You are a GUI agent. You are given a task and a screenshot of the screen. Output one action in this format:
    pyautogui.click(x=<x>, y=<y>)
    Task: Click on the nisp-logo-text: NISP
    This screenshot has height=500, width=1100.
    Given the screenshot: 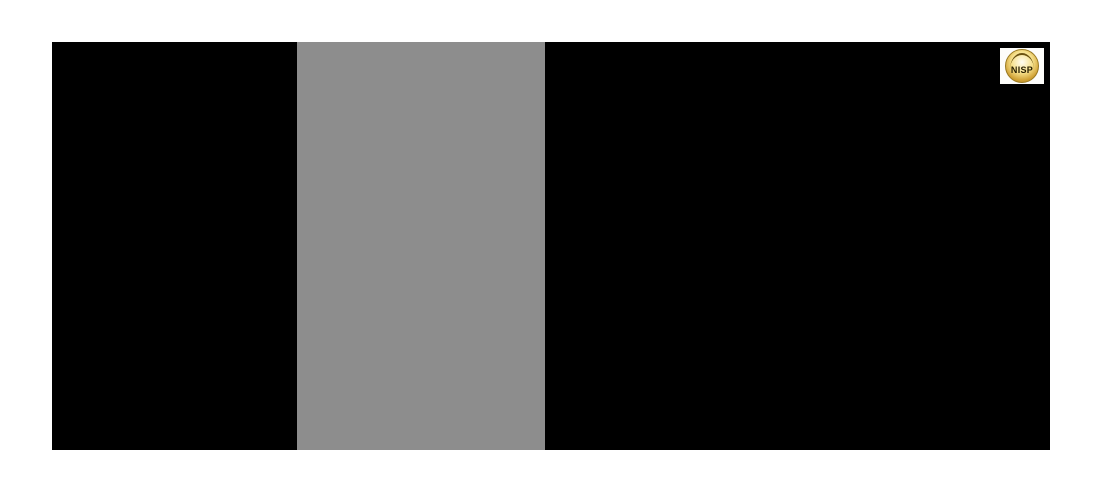 What is the action you would take?
    pyautogui.click(x=1022, y=69)
    